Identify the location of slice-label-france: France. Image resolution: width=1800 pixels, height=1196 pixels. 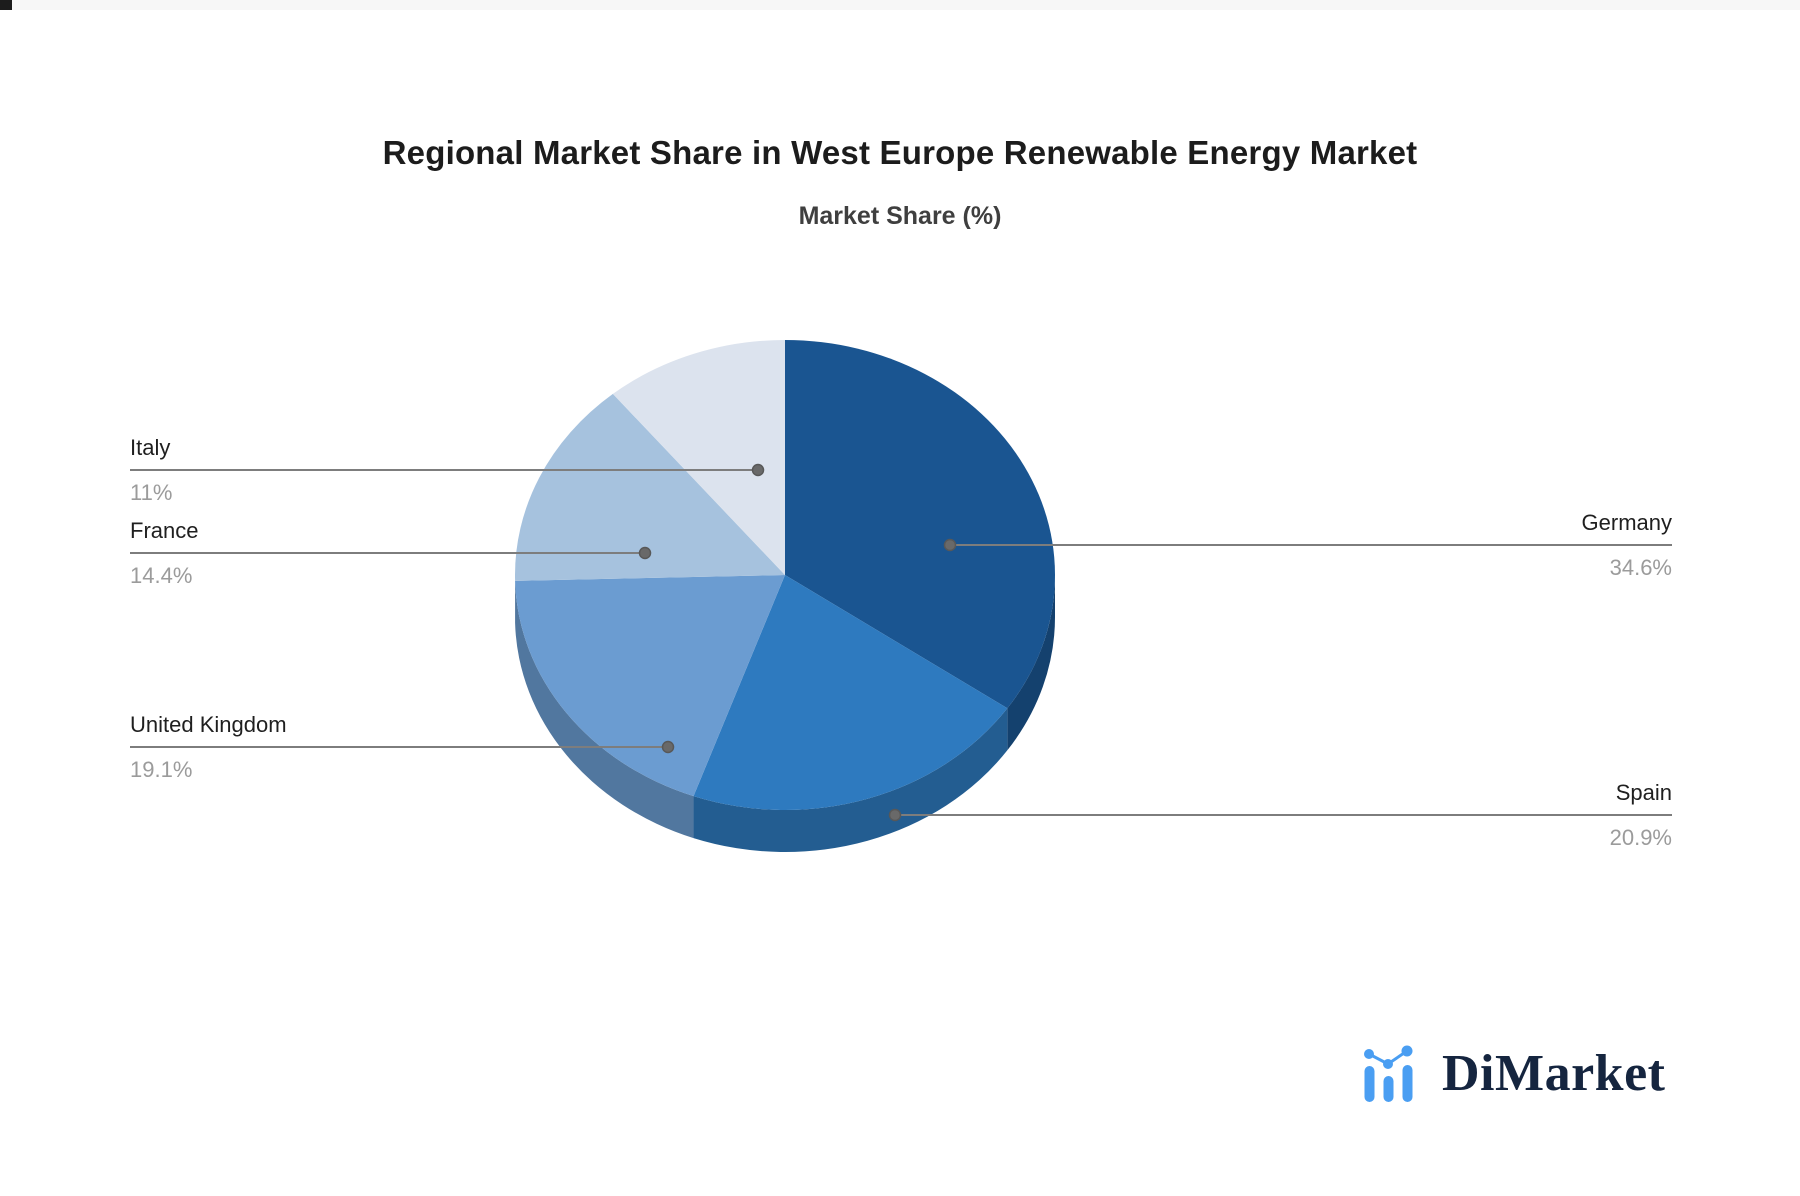
(164, 530).